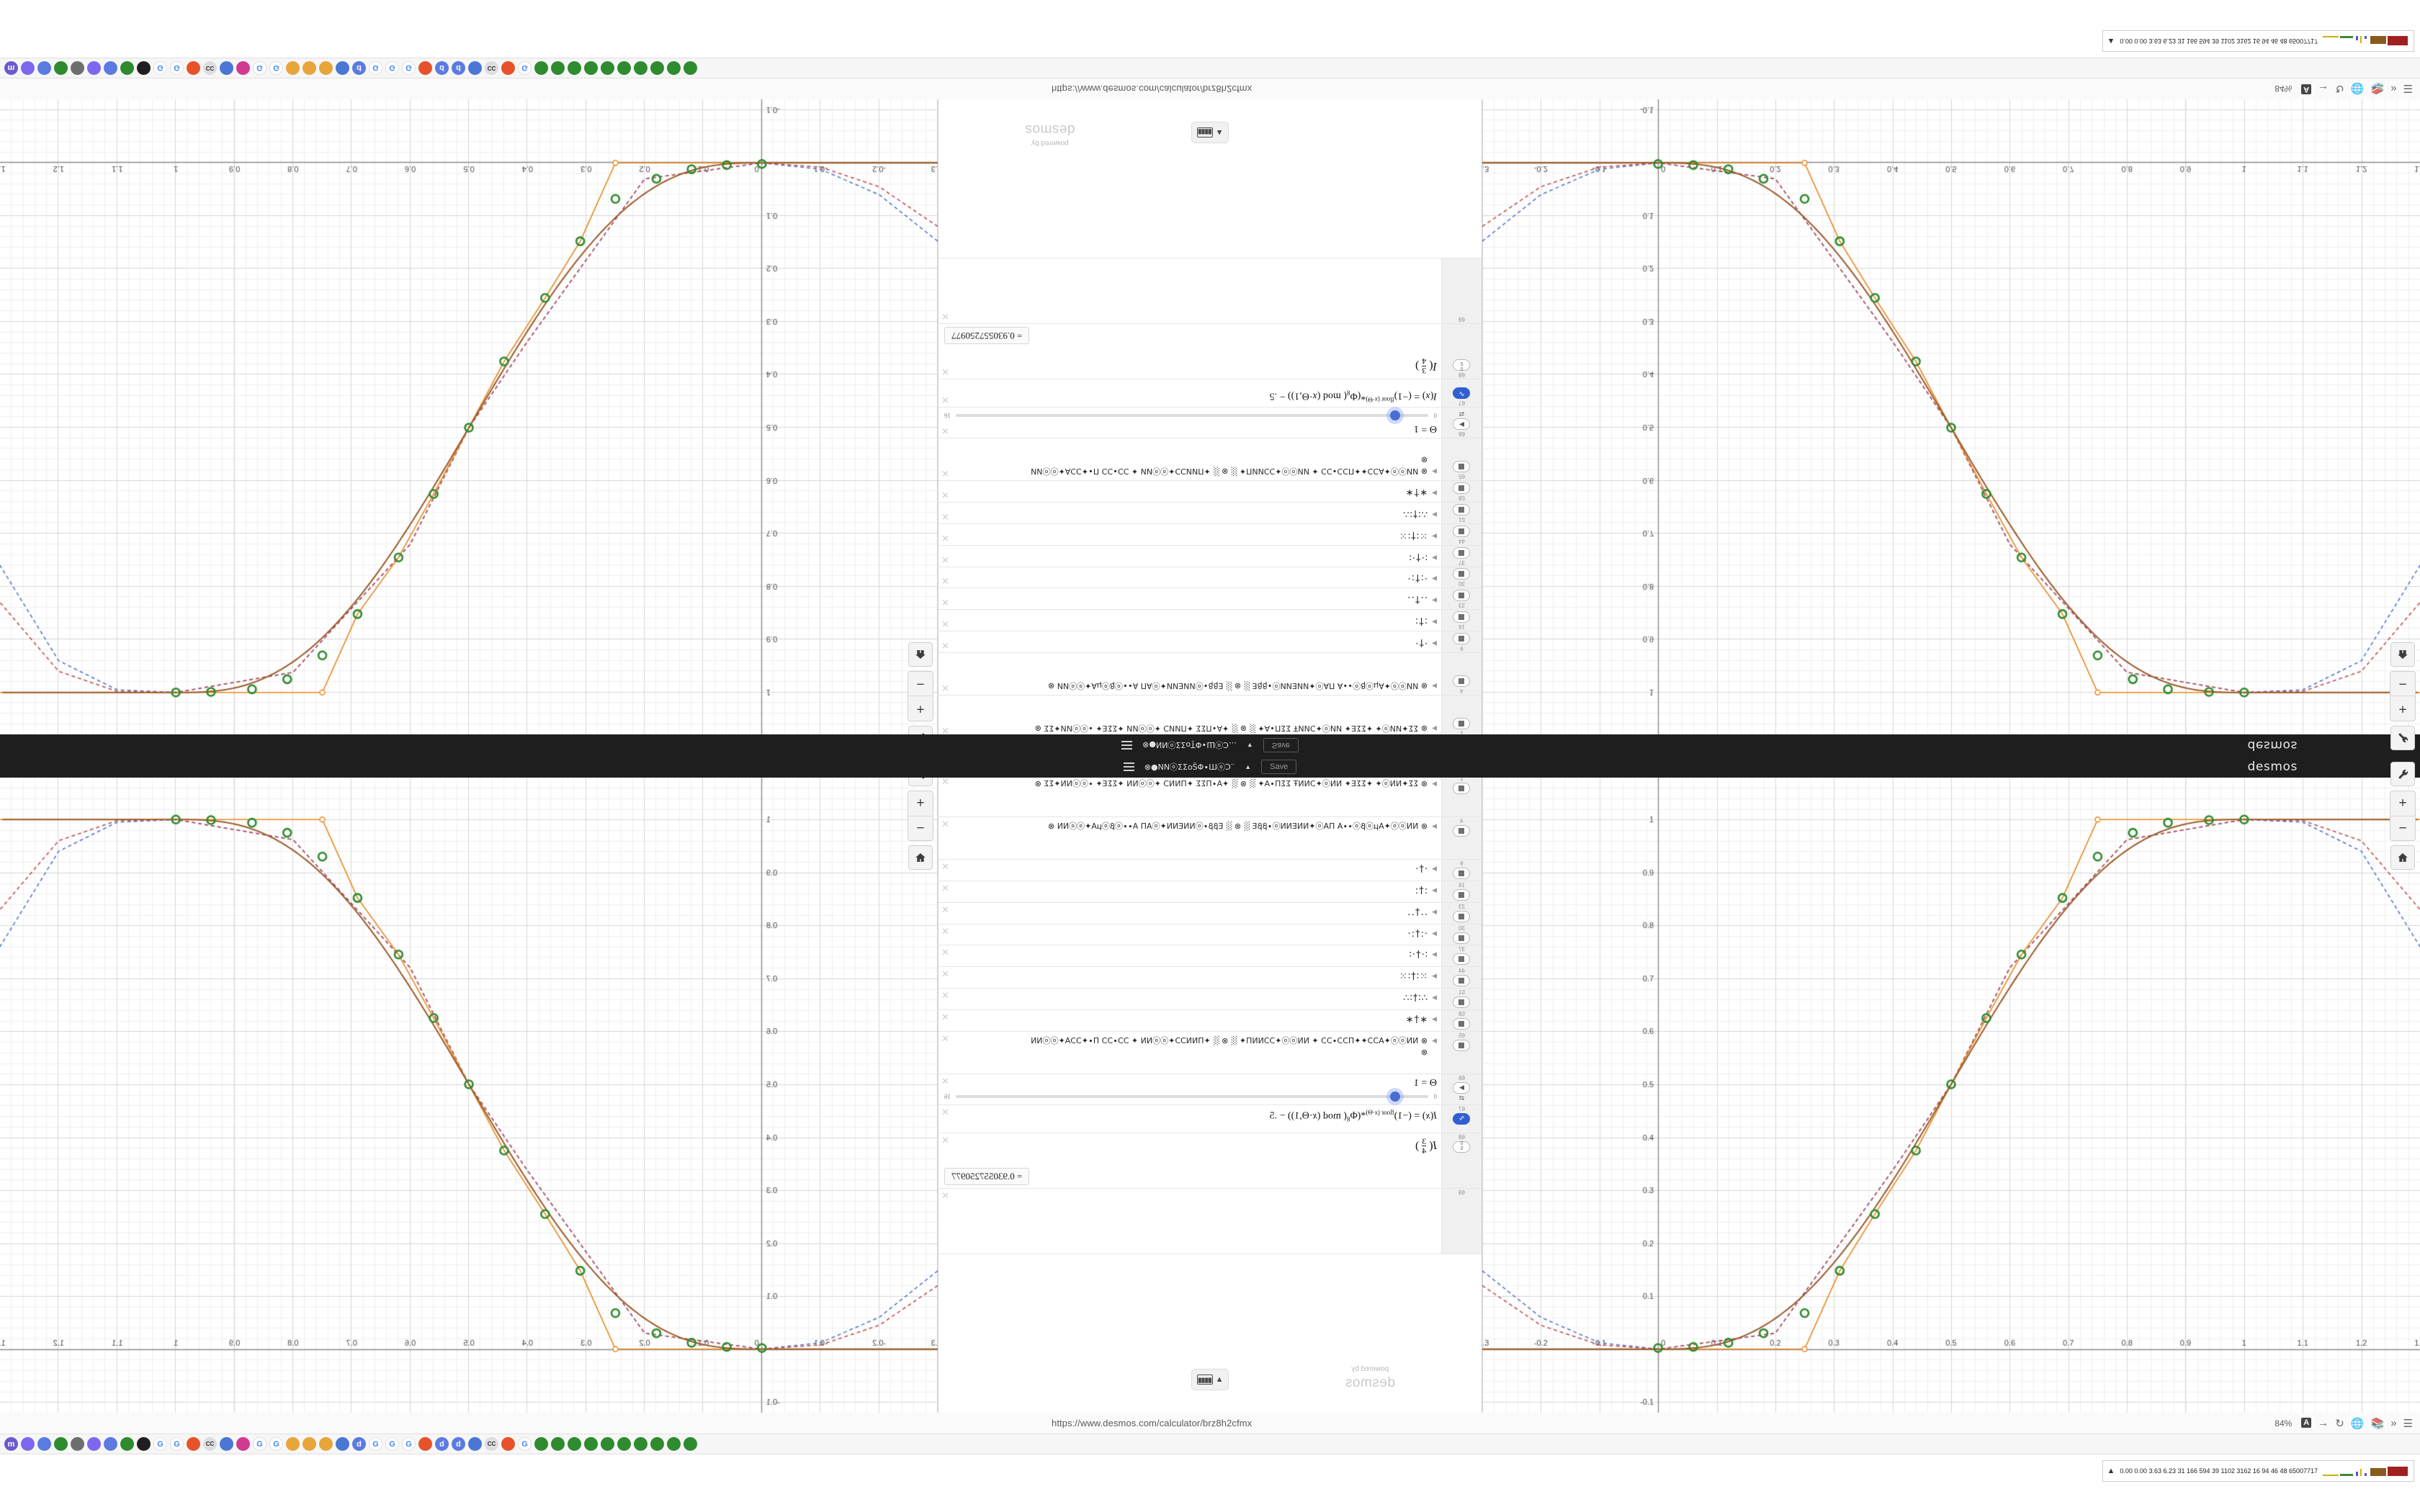  I want to click on expression-row: 9 ▶ ·†· ✕, so click(1210, 641).